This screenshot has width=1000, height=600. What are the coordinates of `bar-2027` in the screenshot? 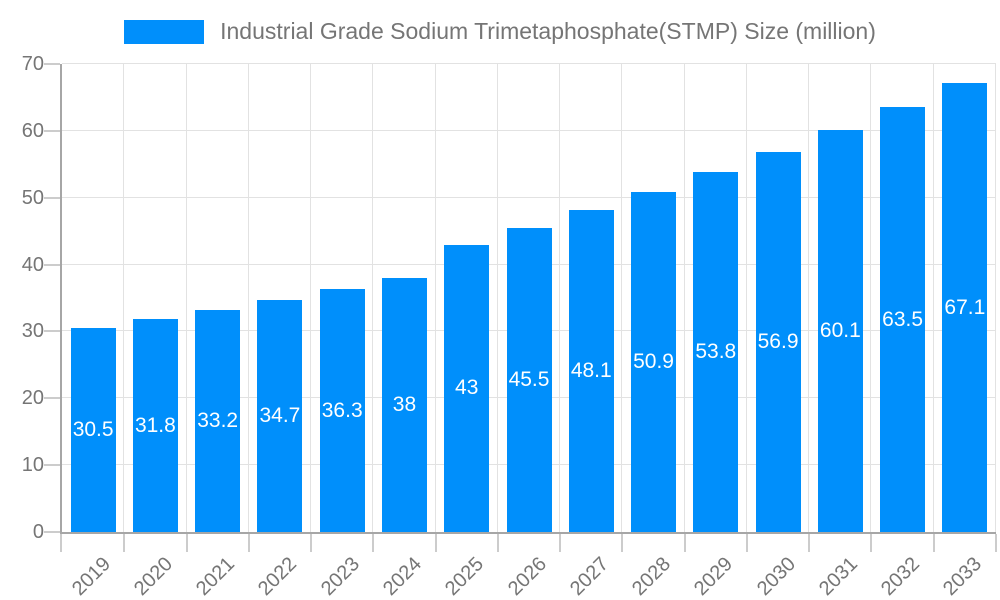 It's located at (591, 371).